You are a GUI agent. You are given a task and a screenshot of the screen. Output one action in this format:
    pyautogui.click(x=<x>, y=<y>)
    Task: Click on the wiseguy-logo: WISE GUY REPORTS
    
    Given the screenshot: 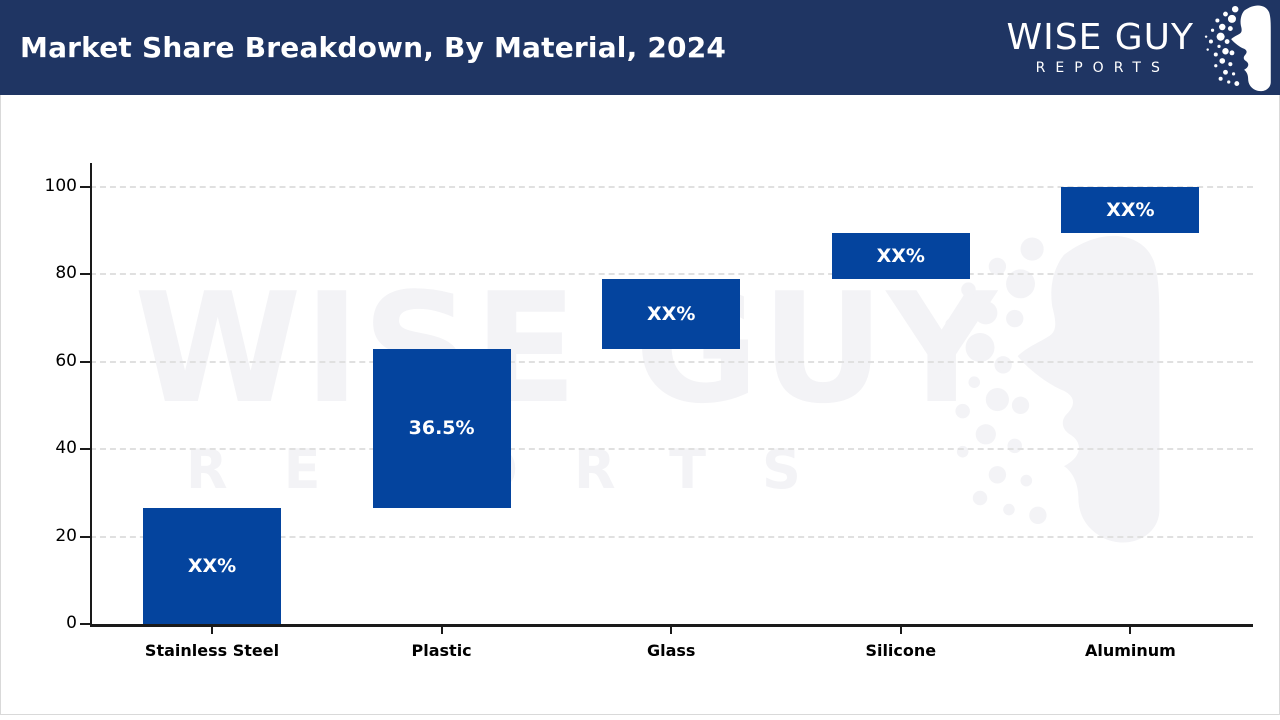 What is the action you would take?
    pyautogui.click(x=1141, y=47)
    